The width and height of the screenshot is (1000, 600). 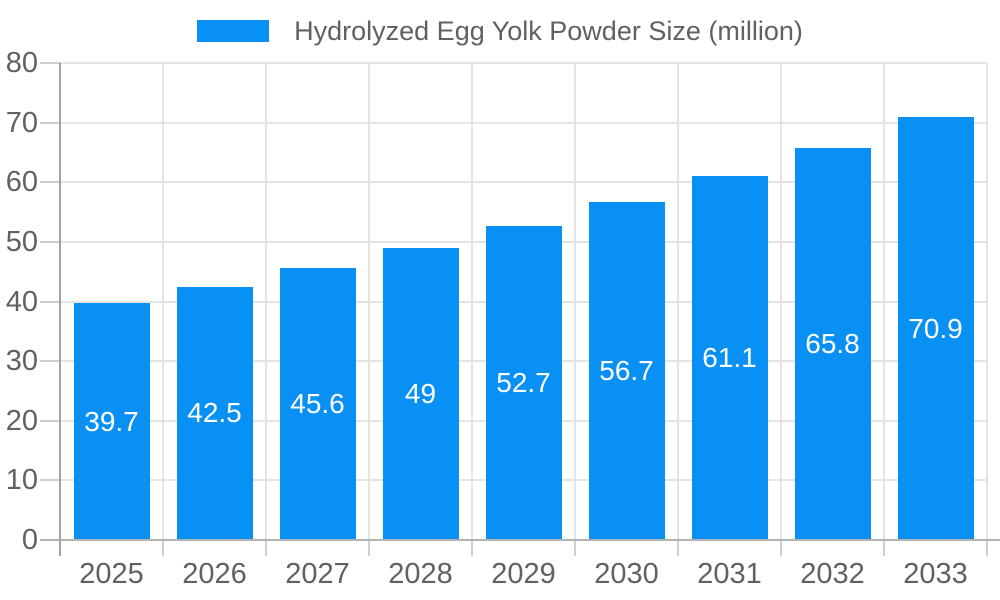 I want to click on bar-2030: 56.7, so click(x=626, y=370).